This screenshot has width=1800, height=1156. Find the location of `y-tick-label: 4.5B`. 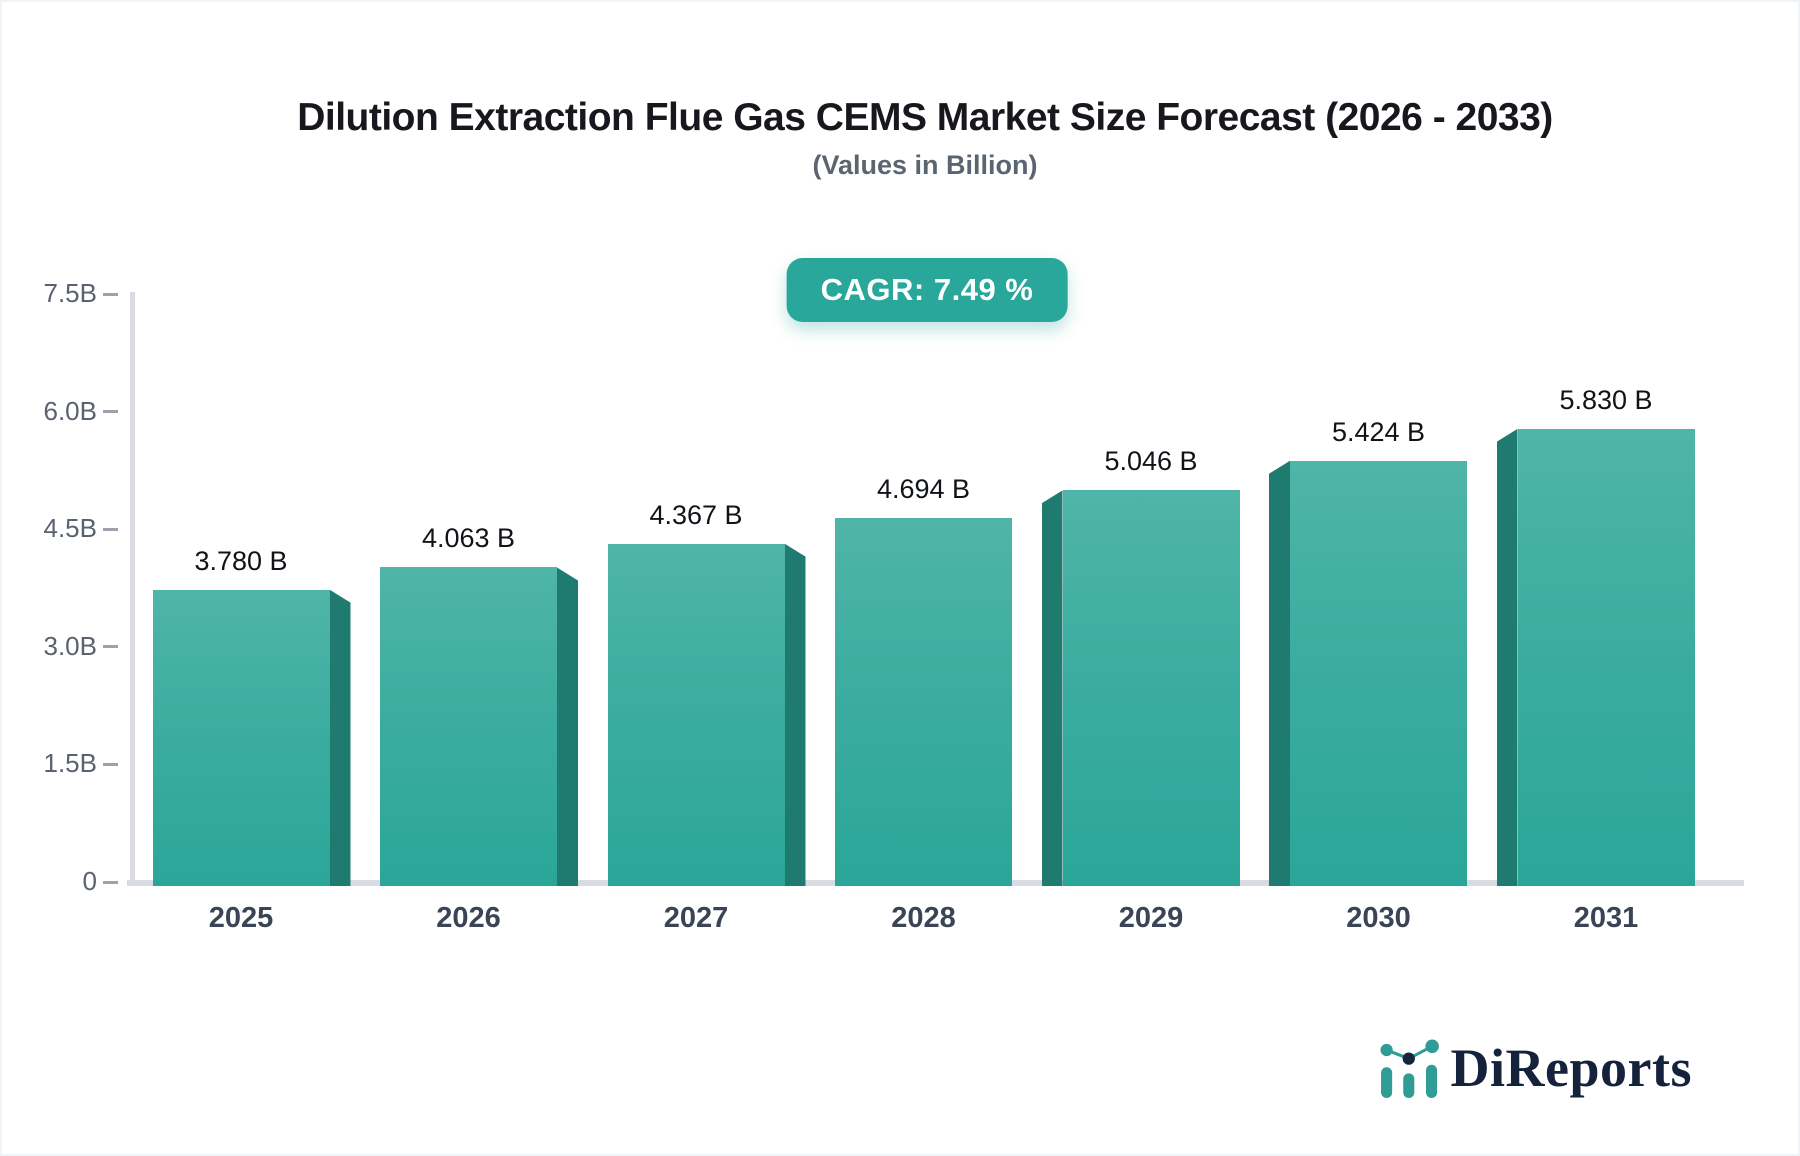

y-tick-label: 4.5B is located at coordinates (70, 528).